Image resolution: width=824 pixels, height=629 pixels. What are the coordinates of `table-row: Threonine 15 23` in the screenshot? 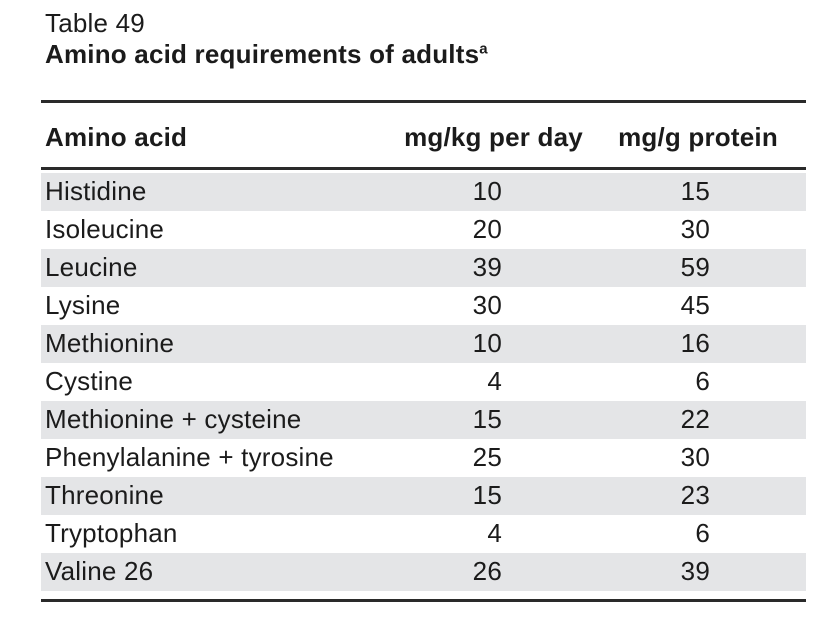 It's located at (423, 495).